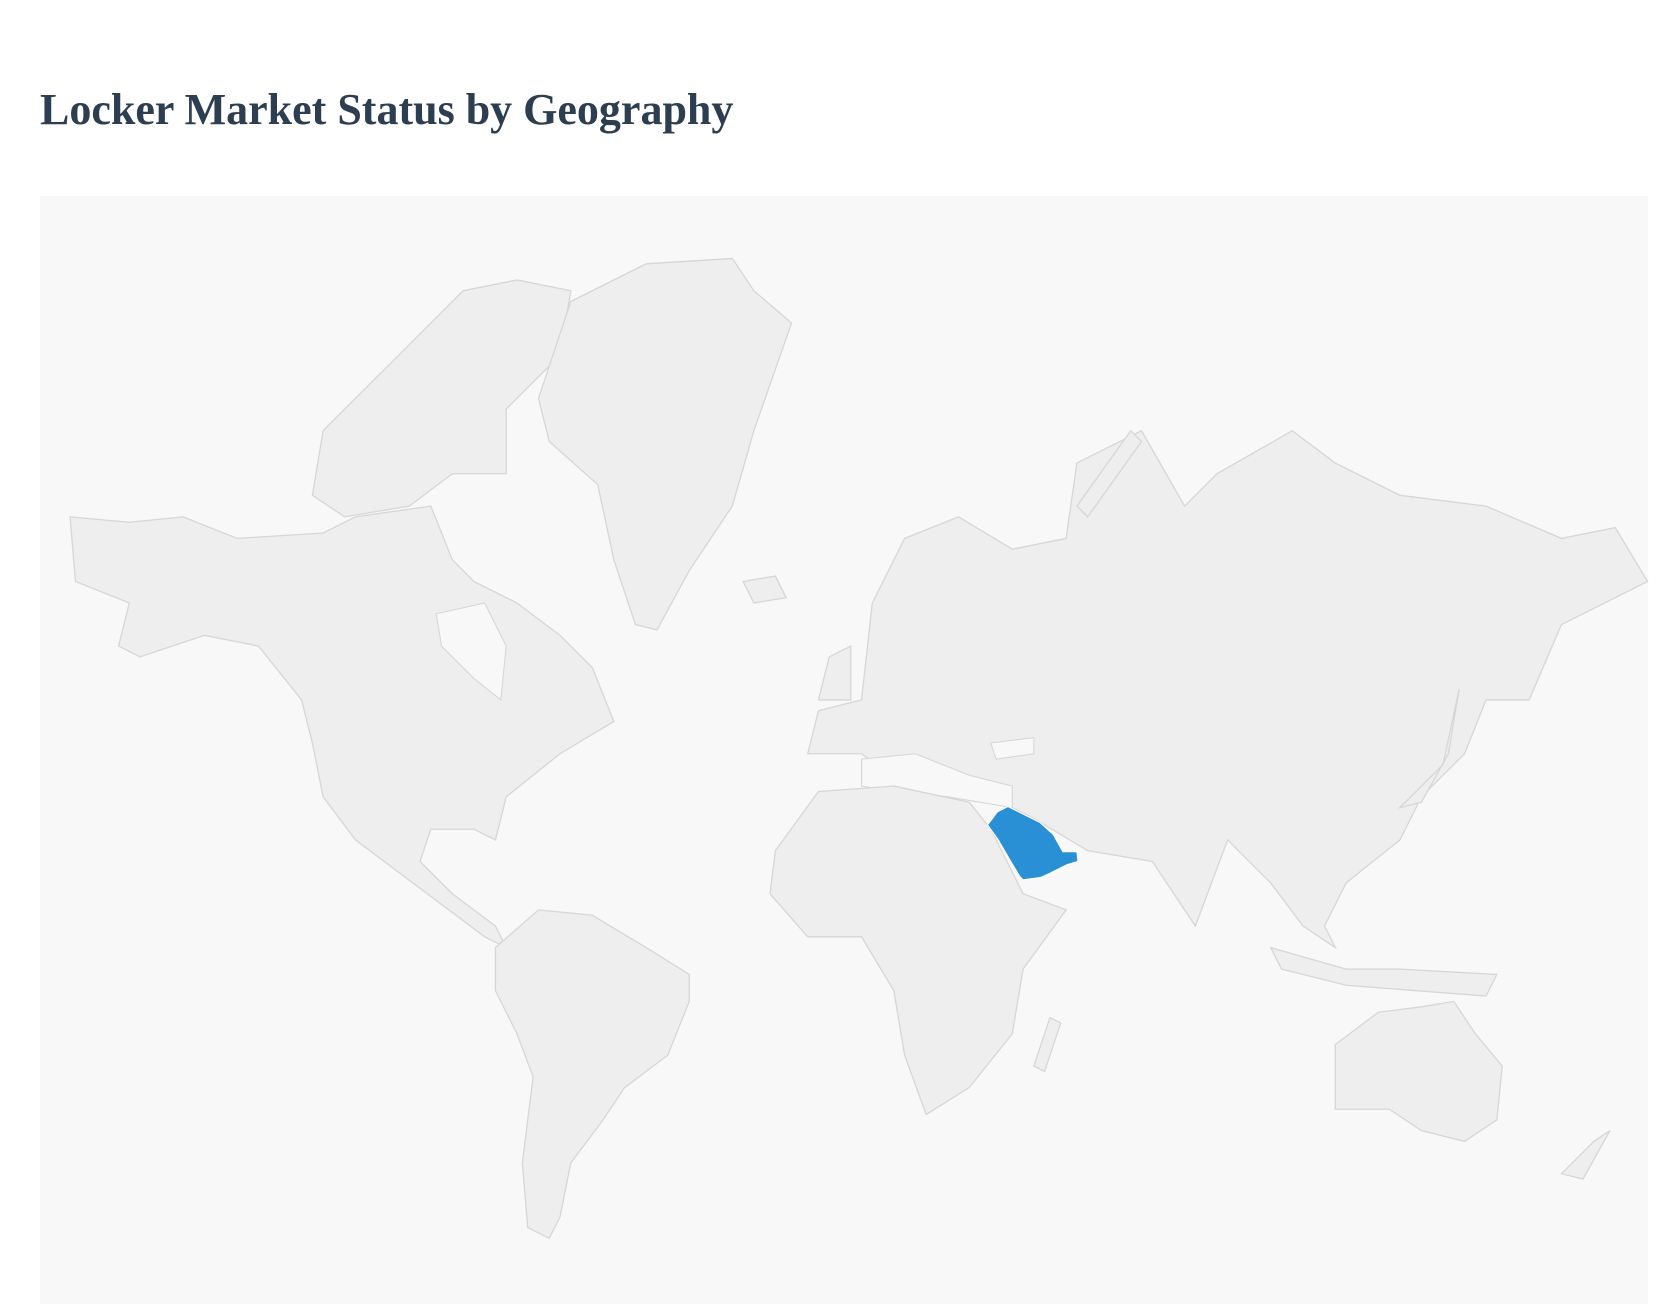 This screenshot has width=1680, height=1304. I want to click on novaya-zemlya, so click(1109, 473).